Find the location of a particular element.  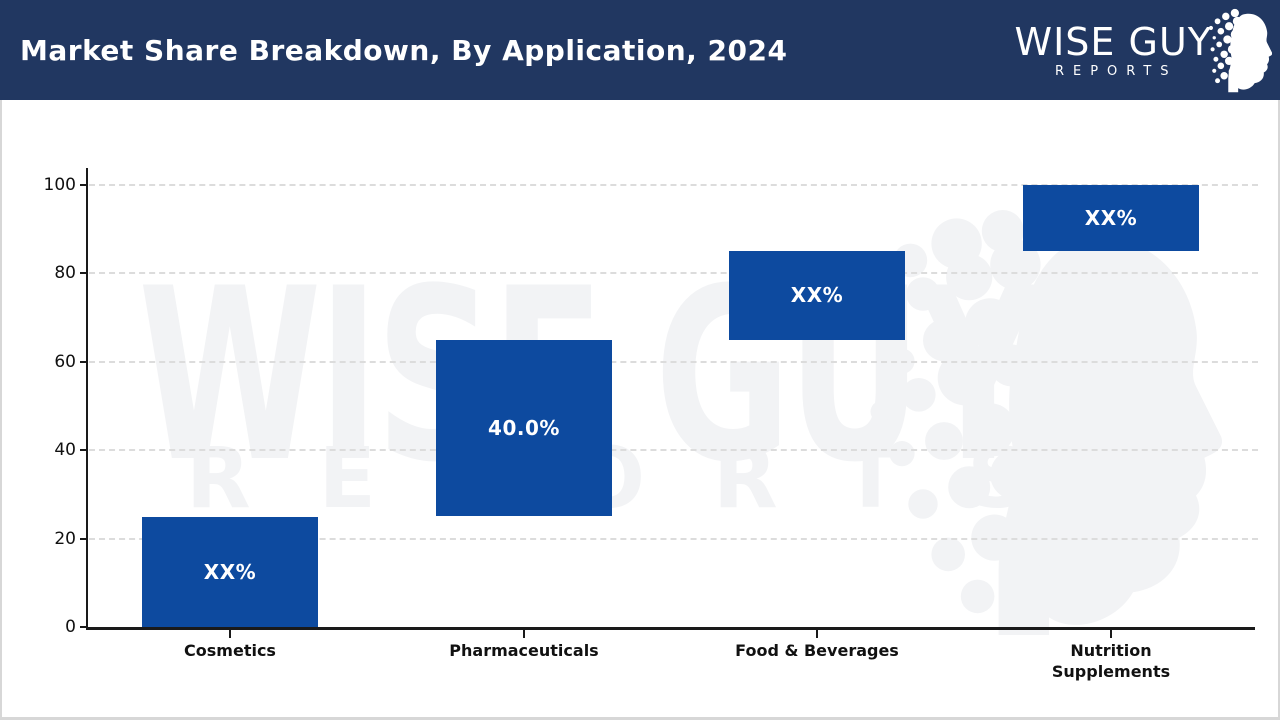

frame-border-bottom is located at coordinates (640, 718).